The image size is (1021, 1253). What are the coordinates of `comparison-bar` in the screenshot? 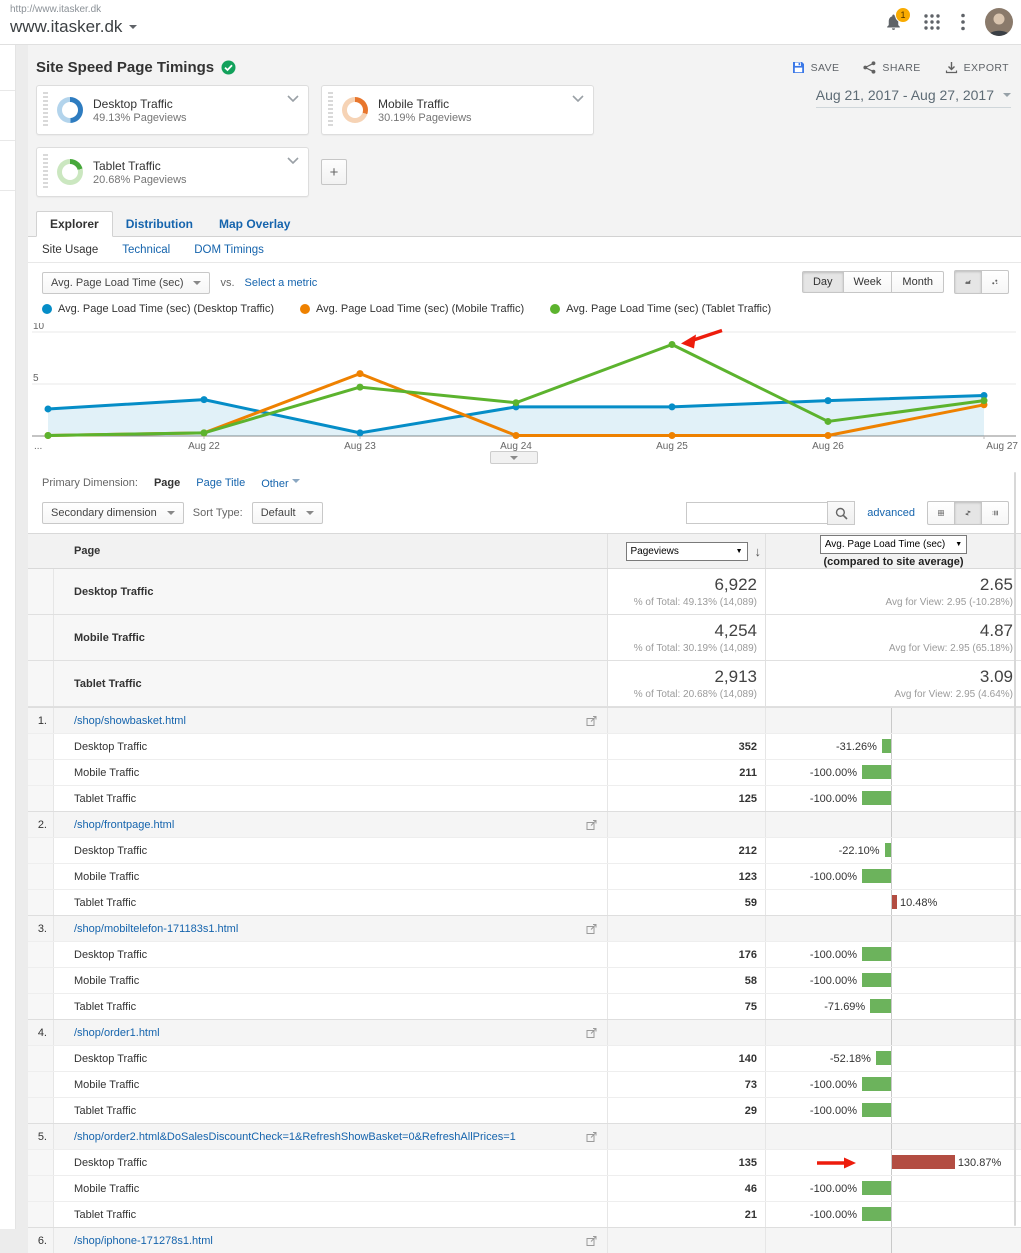 It's located at (876, 954).